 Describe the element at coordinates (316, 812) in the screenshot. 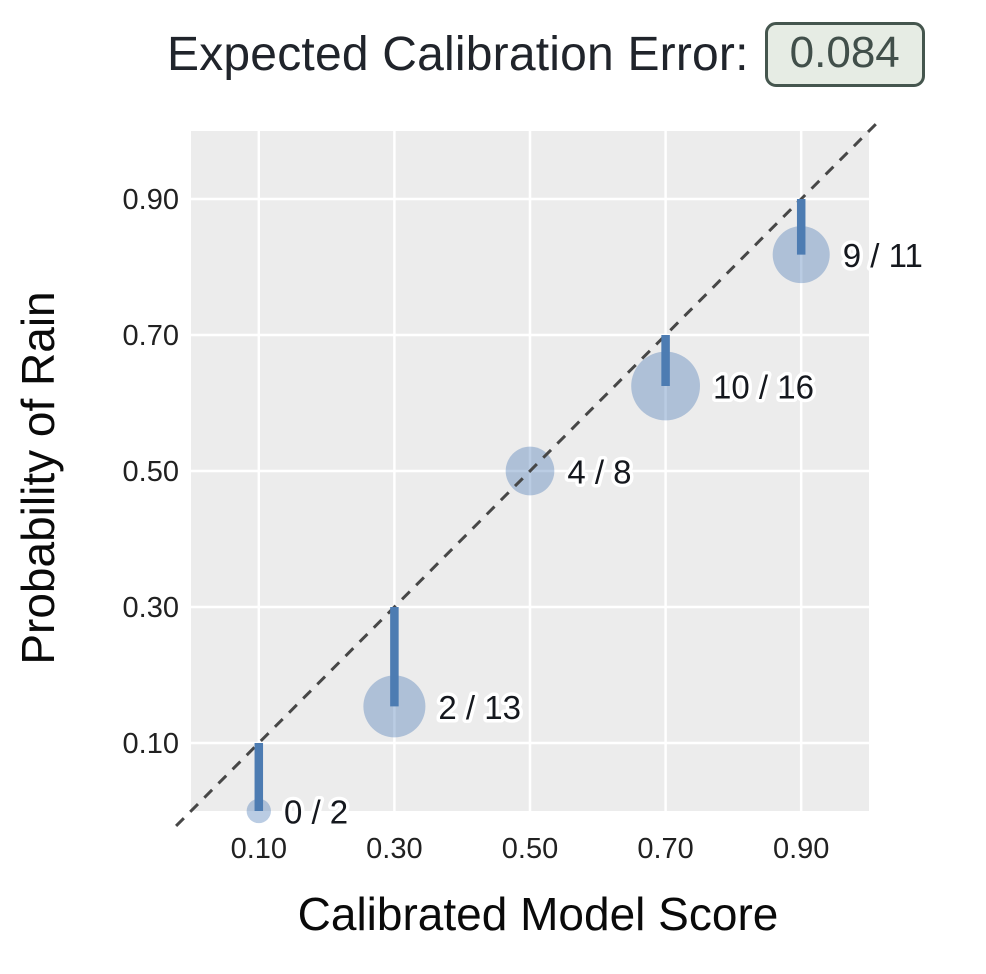

I see `bubble-count-label: 0 / 2` at that location.